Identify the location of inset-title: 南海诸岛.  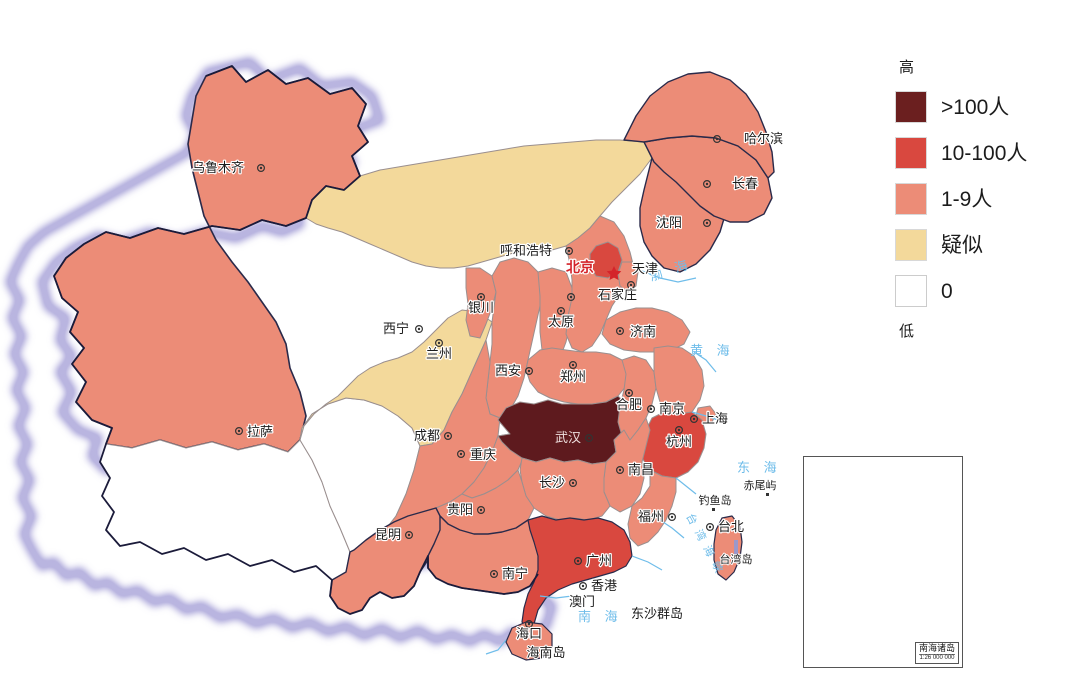
(936, 648).